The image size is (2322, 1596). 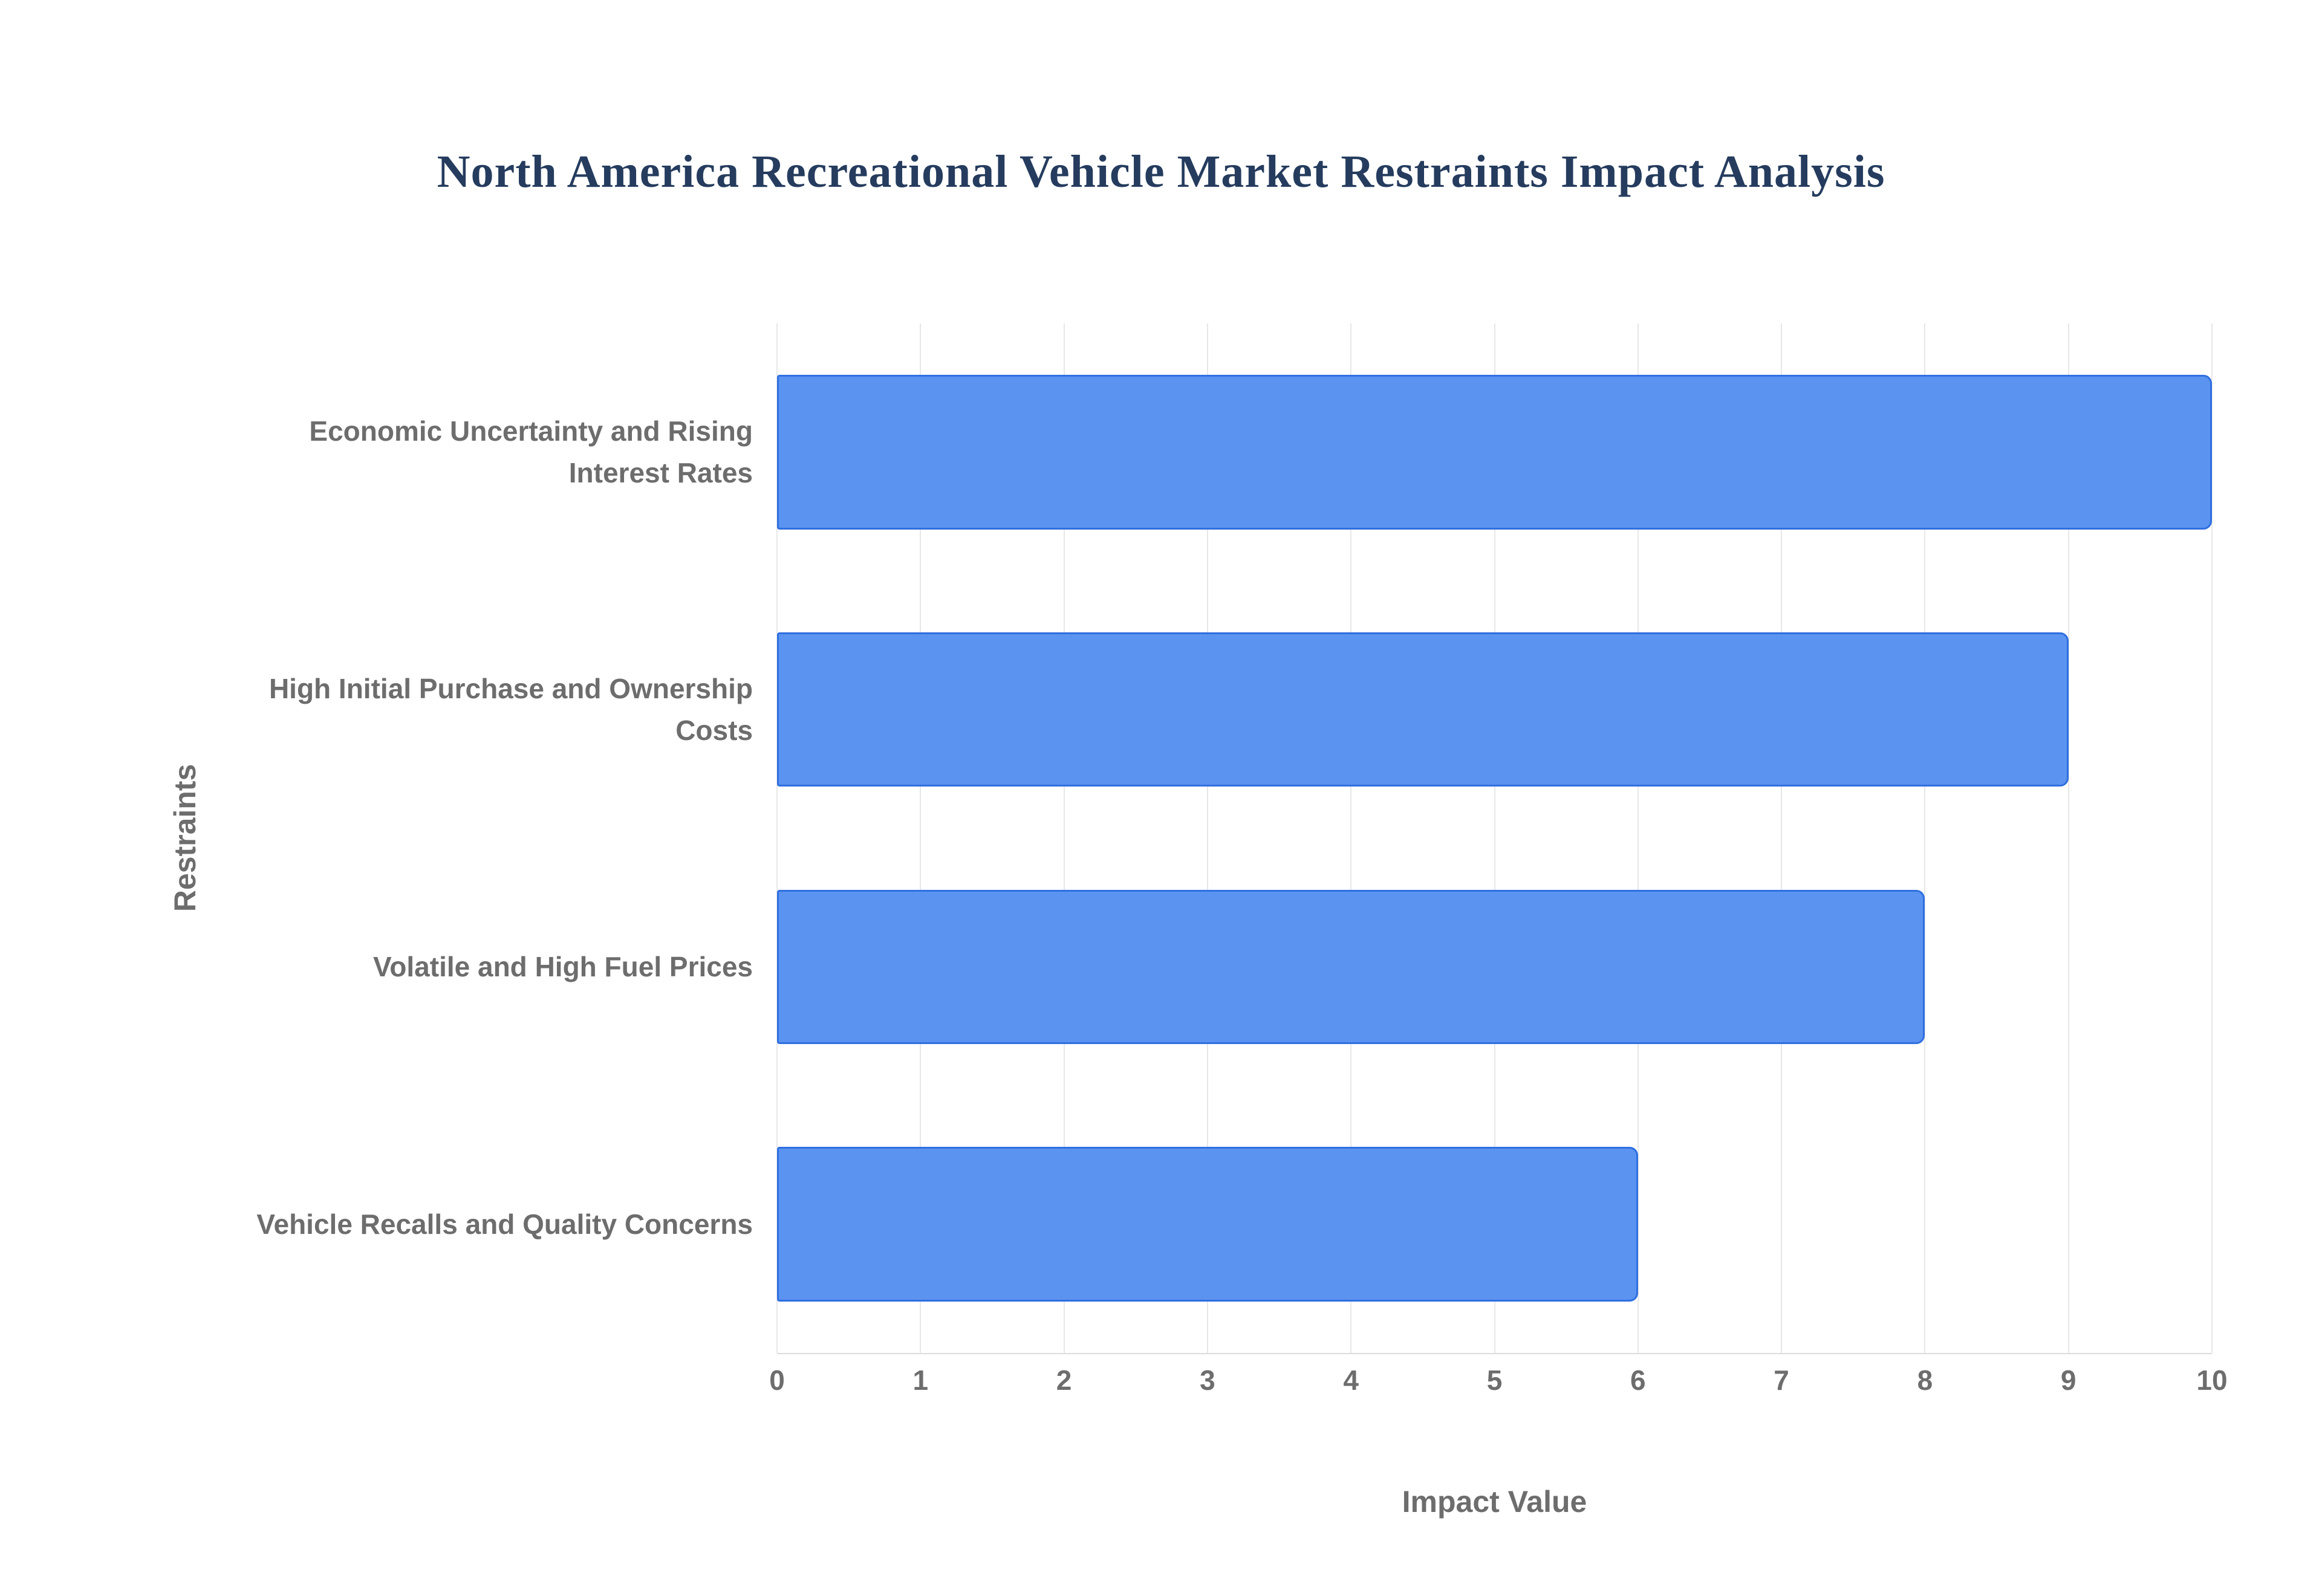 What do you see at coordinates (1494, 1502) in the screenshot?
I see `x-axis-title: Impact Value` at bounding box center [1494, 1502].